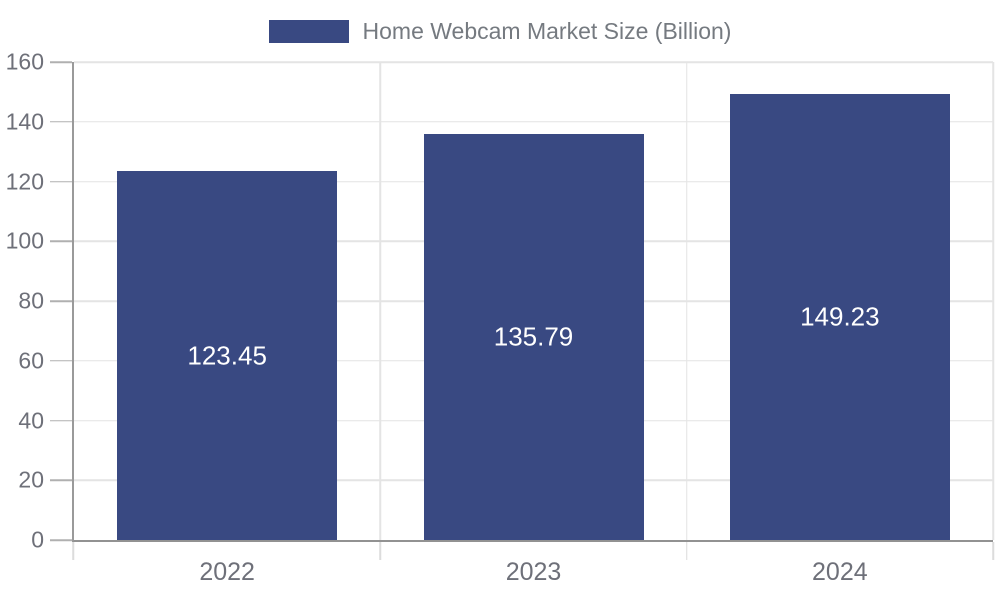 Image resolution: width=1000 pixels, height=600 pixels. What do you see at coordinates (24, 240) in the screenshot?
I see `y-axis-tick-label: 100` at bounding box center [24, 240].